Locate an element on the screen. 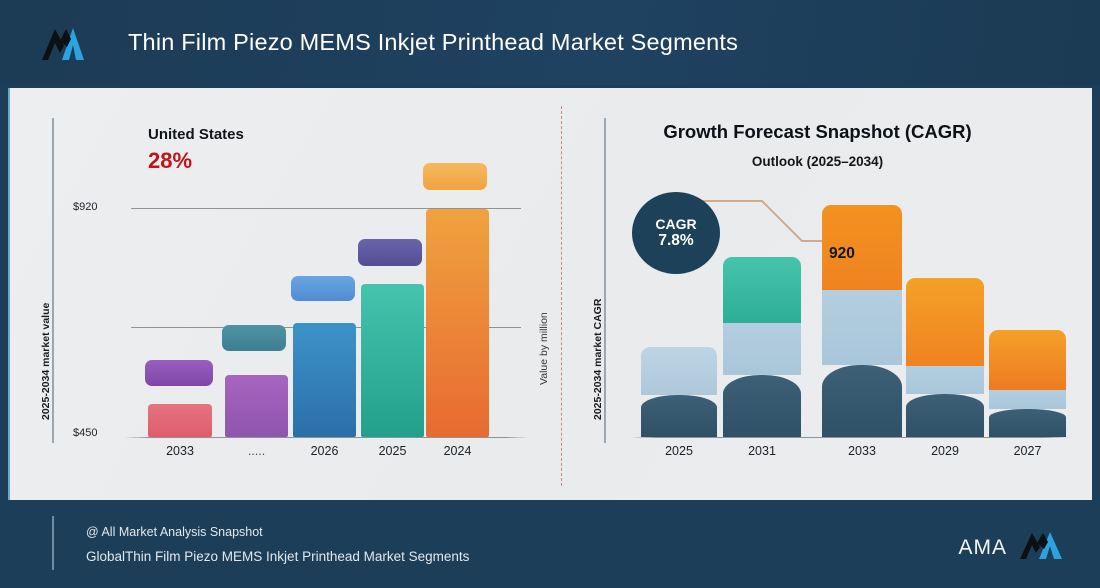 This screenshot has height=588, width=1100. xlabel-right-2: 2033 is located at coordinates (862, 451).